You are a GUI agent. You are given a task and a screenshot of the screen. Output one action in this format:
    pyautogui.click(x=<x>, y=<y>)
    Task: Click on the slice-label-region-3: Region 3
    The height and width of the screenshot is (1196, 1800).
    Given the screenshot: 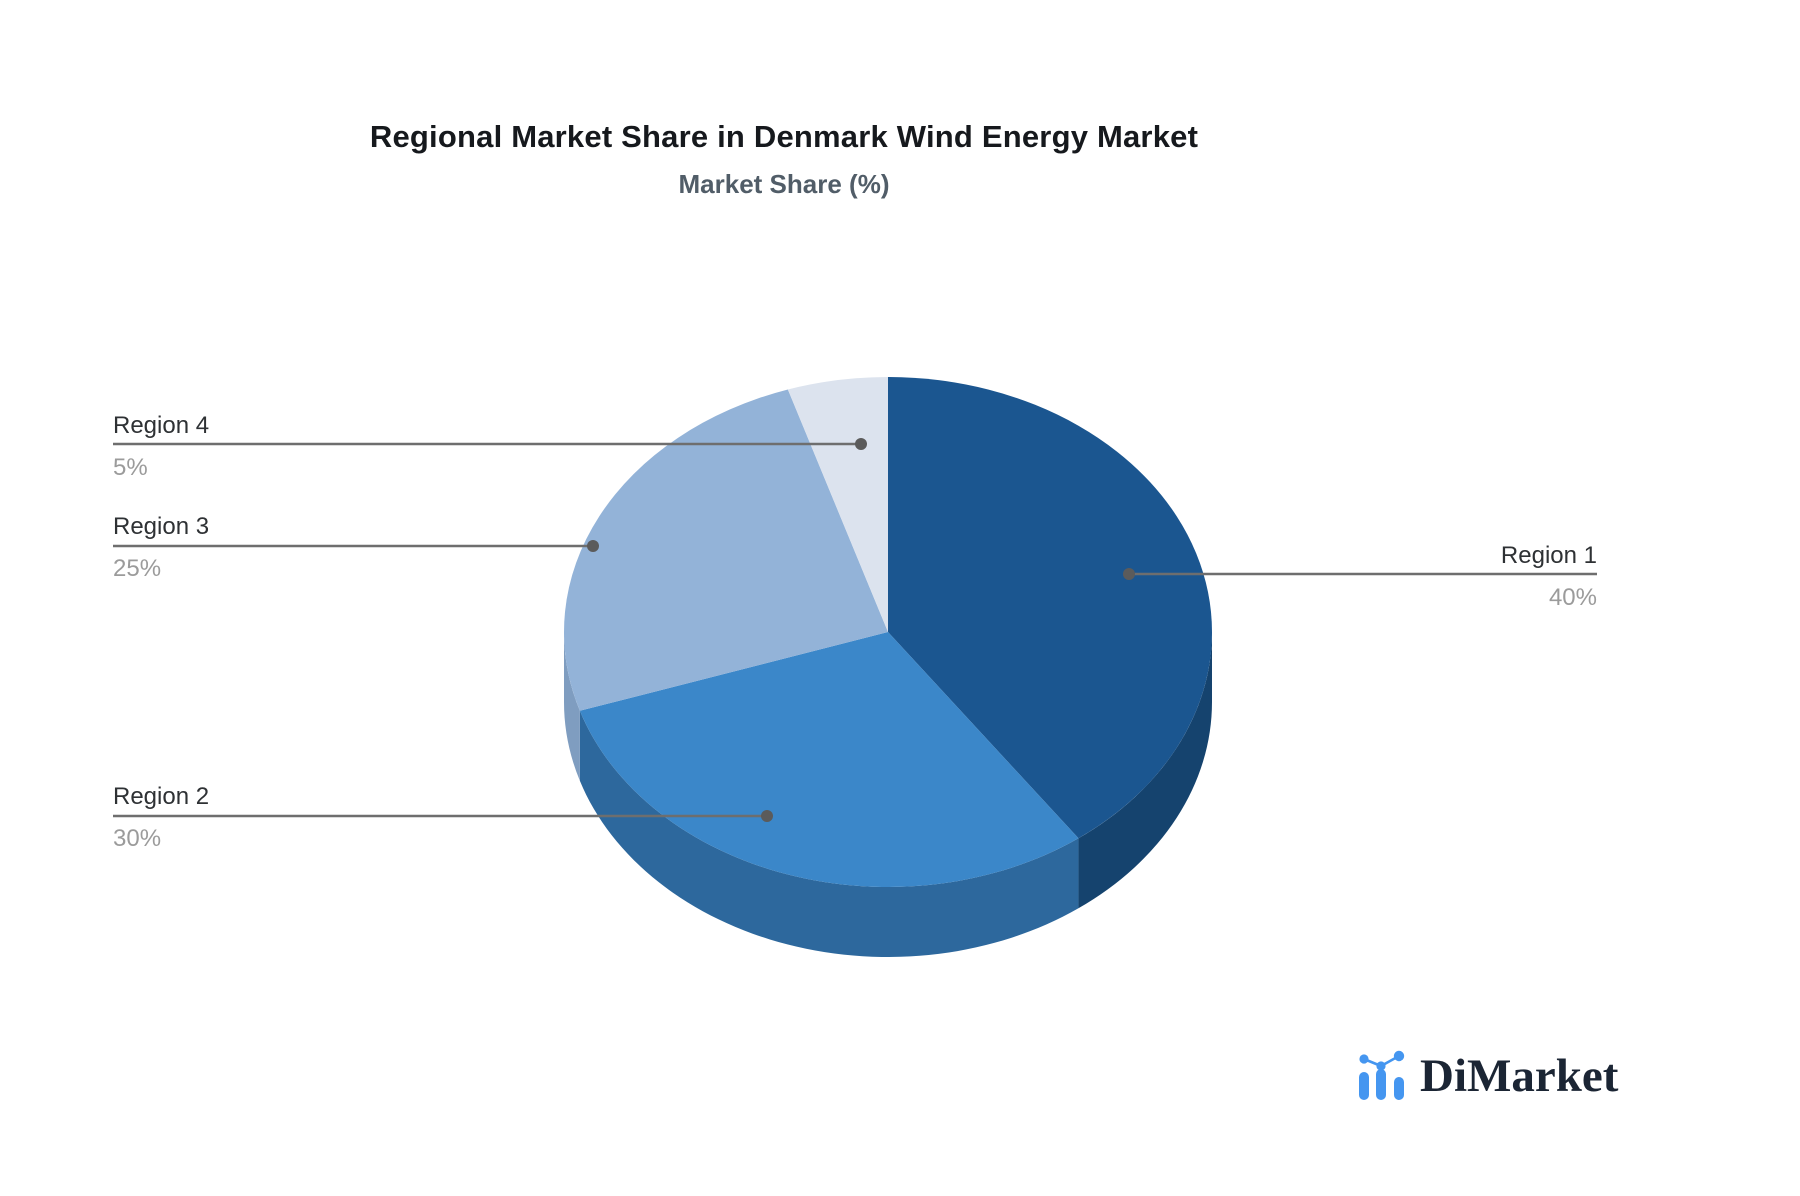 What is the action you would take?
    pyautogui.click(x=161, y=526)
    